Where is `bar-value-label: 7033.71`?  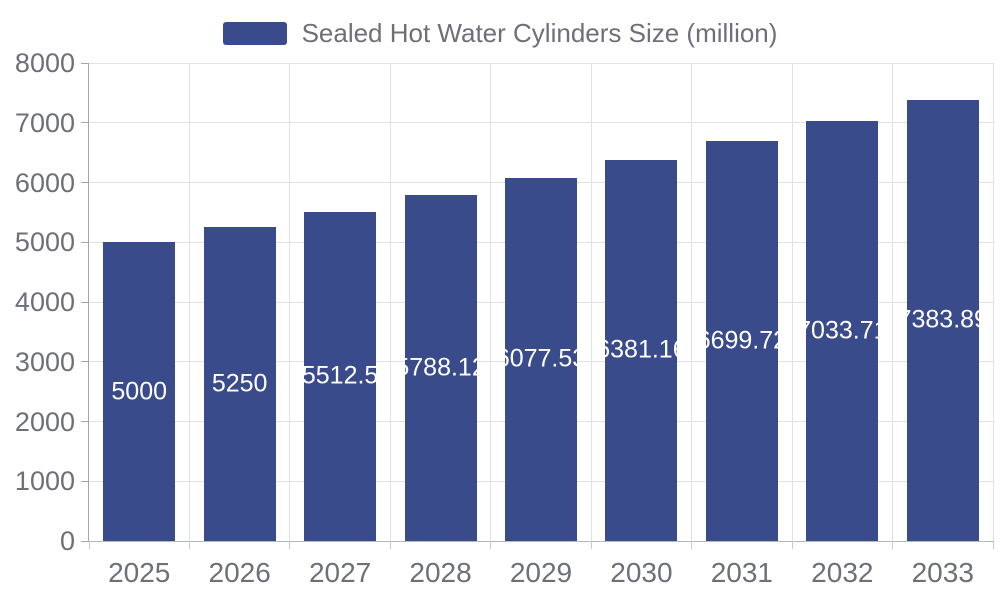 bar-value-label: 7033.71 is located at coordinates (842, 330).